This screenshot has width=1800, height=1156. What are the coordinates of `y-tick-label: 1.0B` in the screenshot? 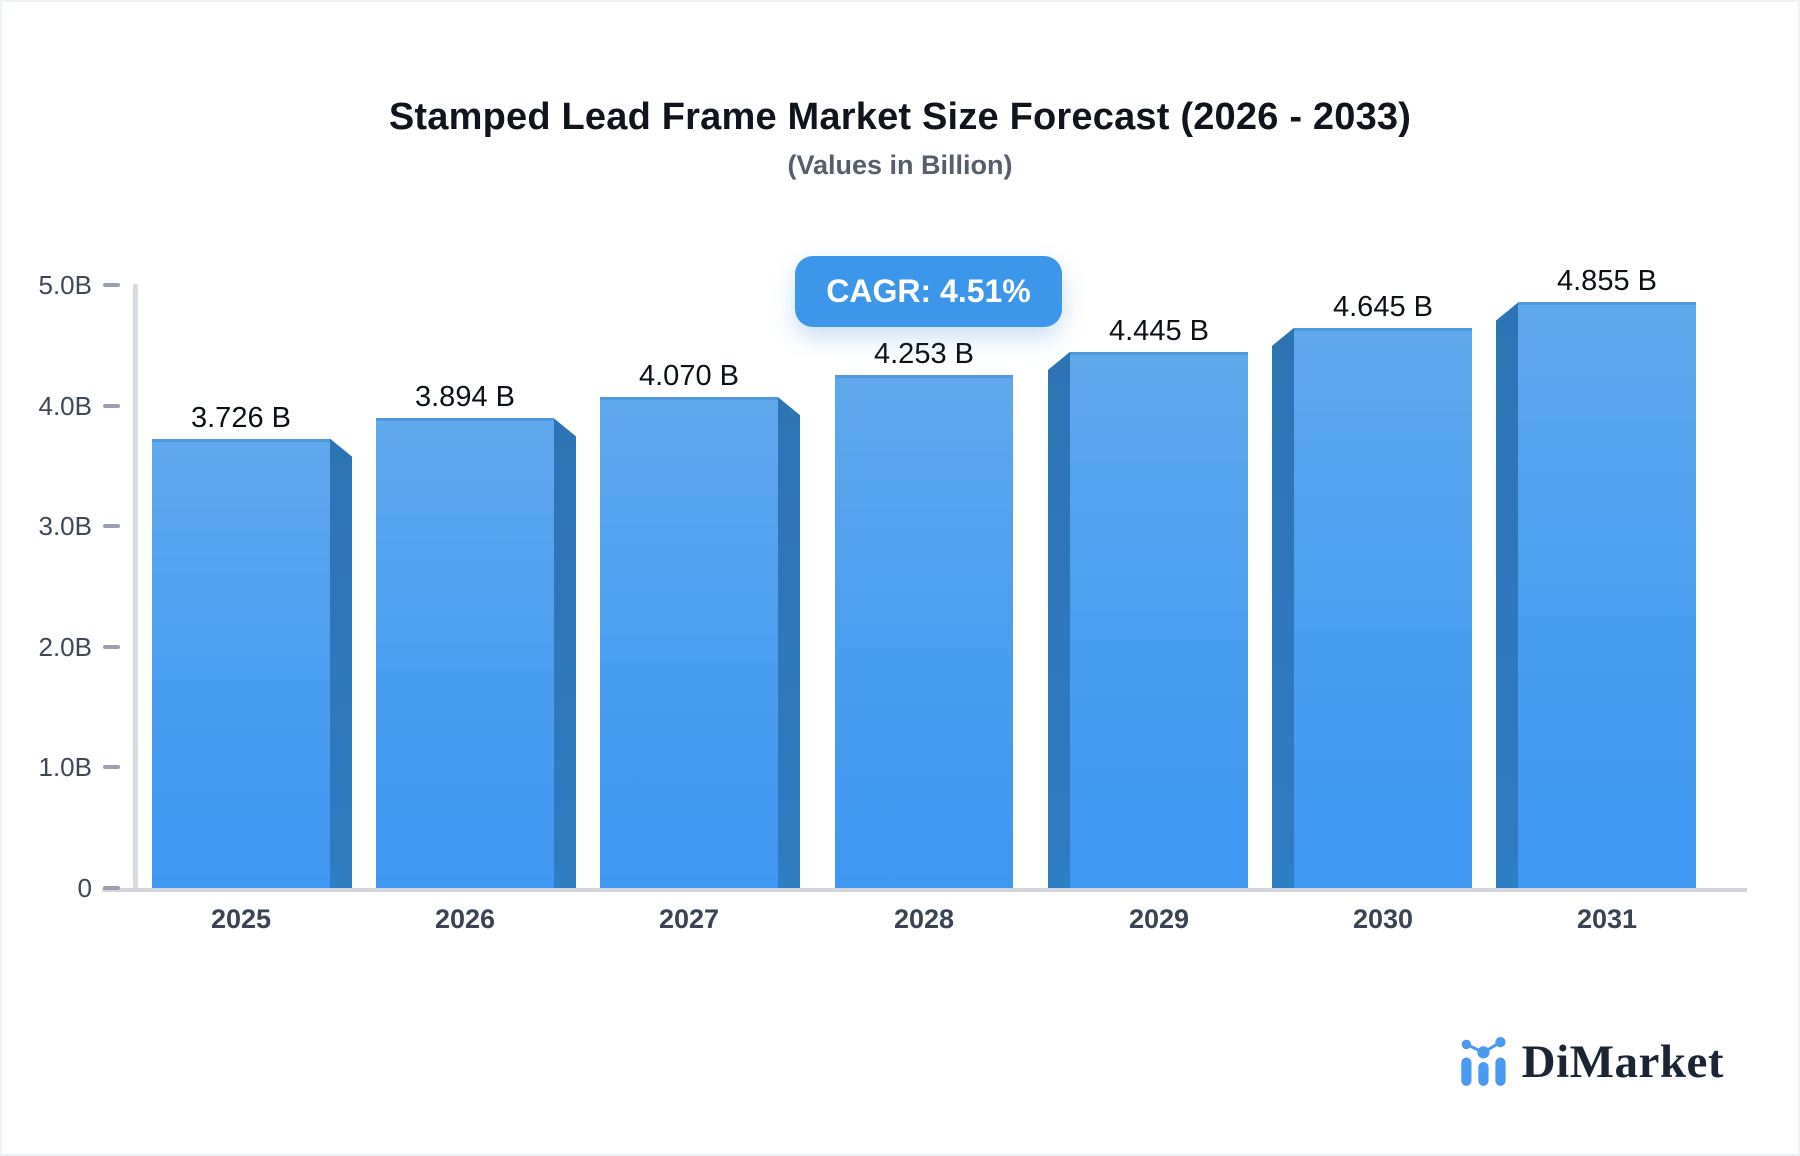 It's located at (65, 767).